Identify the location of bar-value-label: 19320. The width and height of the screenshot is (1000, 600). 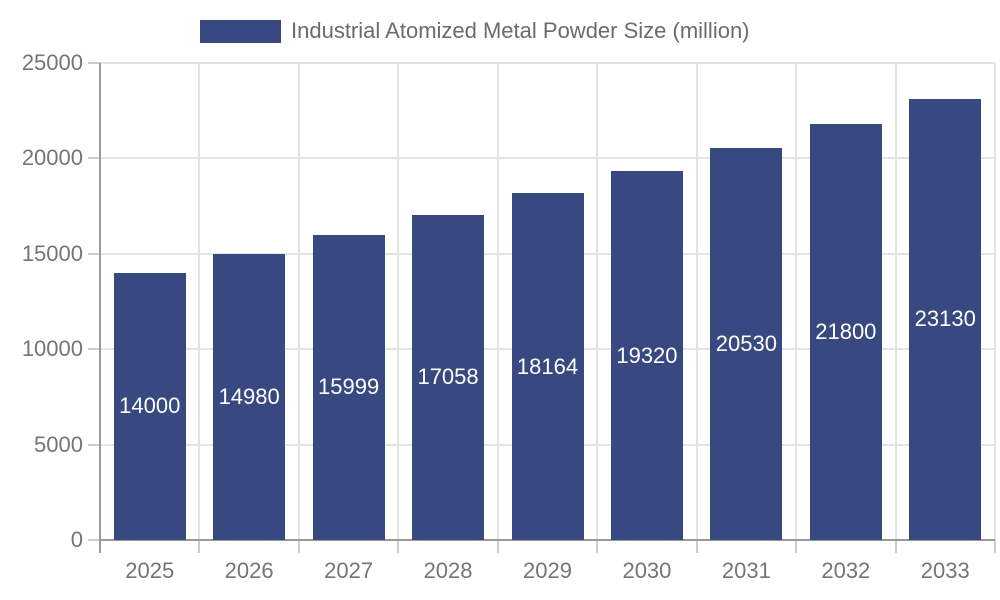
(647, 355).